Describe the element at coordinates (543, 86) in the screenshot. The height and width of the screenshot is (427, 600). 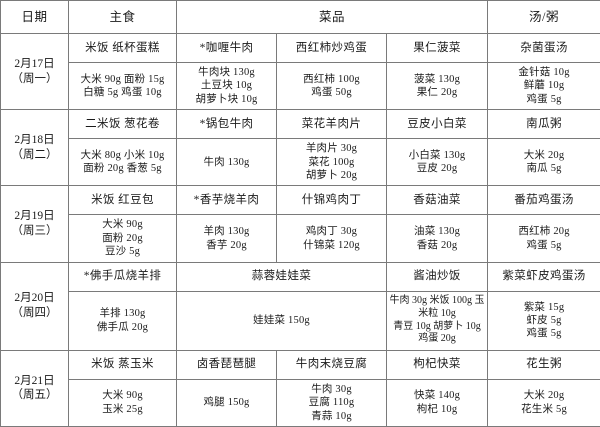
I see `soup-ingredients: 金针菇 10g 鲜蘑 10g 鸡蛋 5g` at that location.